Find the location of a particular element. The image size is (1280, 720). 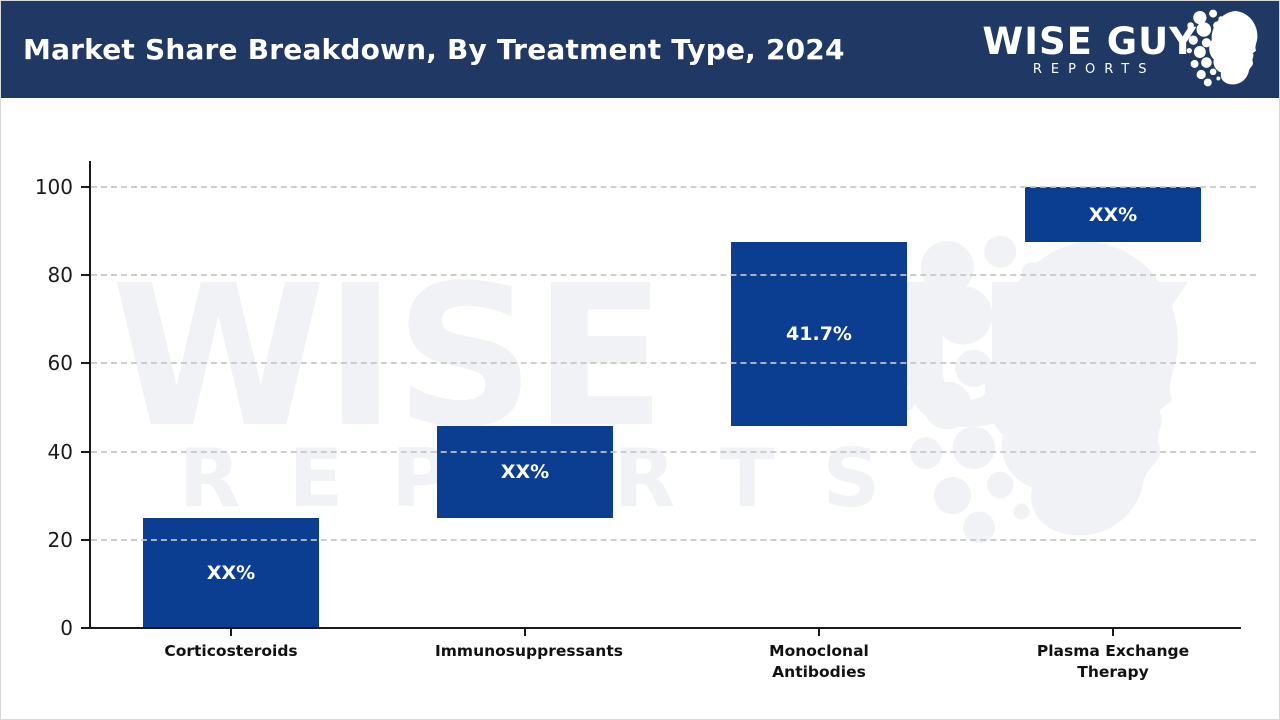

bar-corticosteroids: XX% is located at coordinates (231, 572).